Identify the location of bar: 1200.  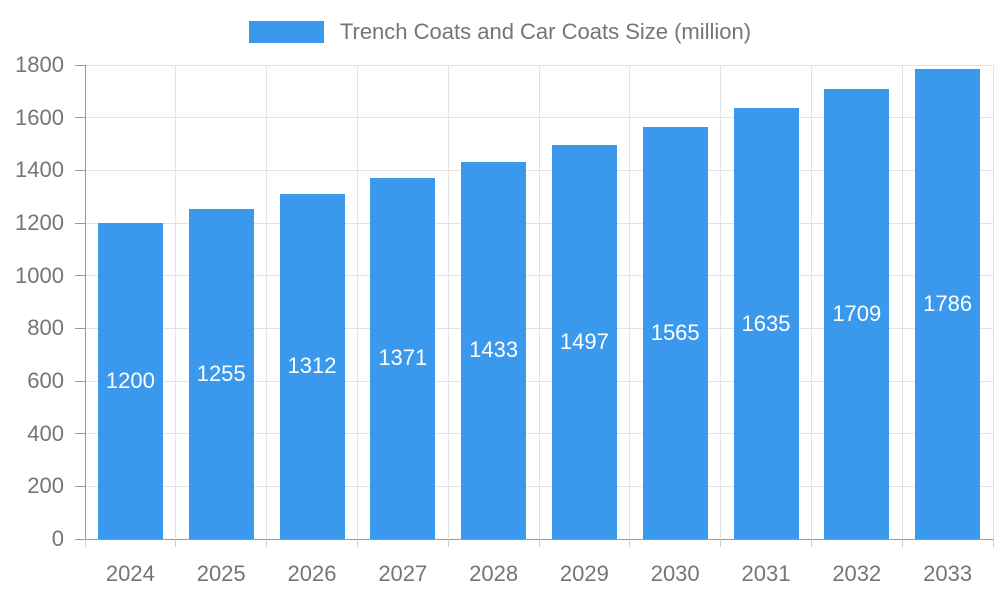
(130, 381).